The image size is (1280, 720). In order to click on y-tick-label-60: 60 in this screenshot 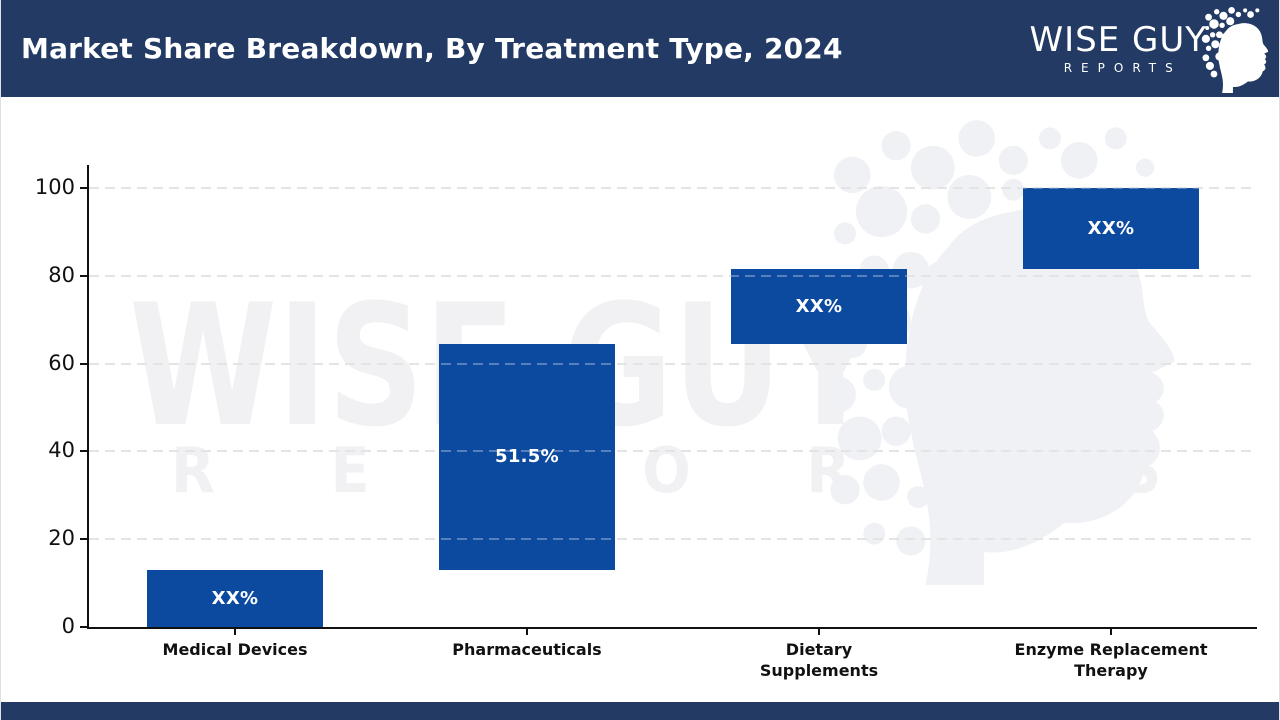, I will do `click(61, 362)`.